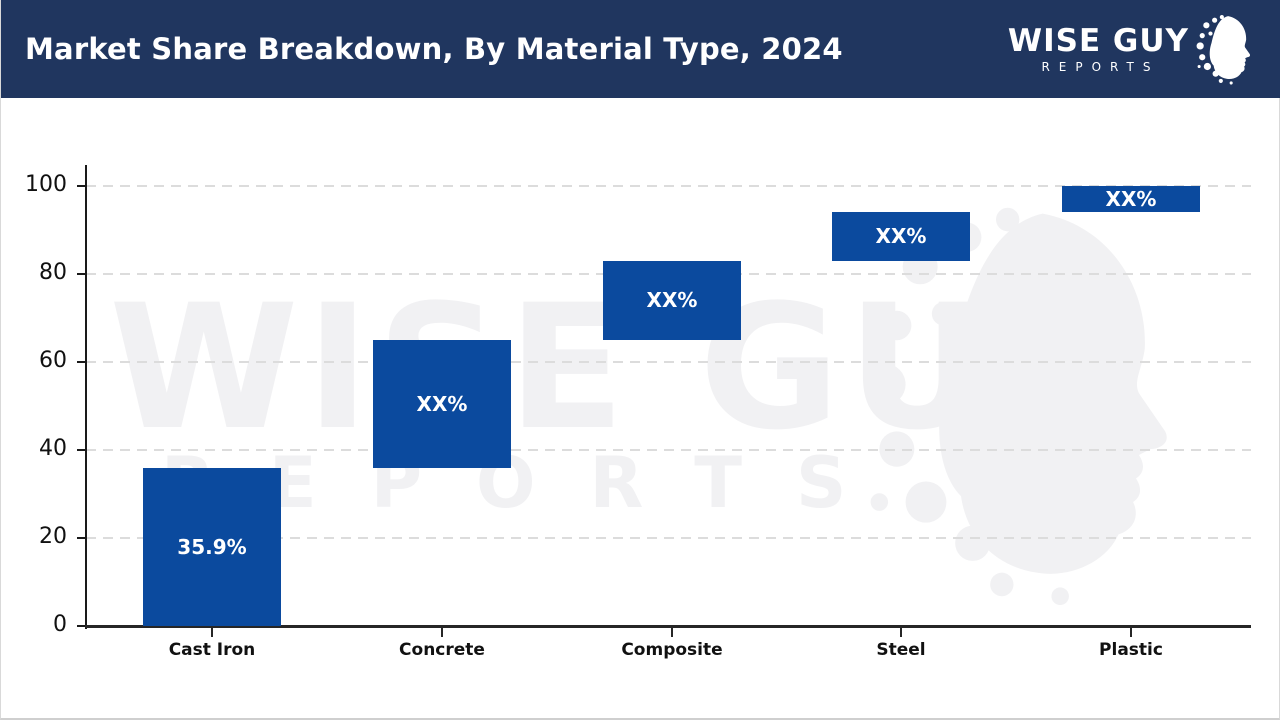 The height and width of the screenshot is (720, 1280). I want to click on wise-guy-logo: WISE GUY REPORTS, so click(1132, 49).